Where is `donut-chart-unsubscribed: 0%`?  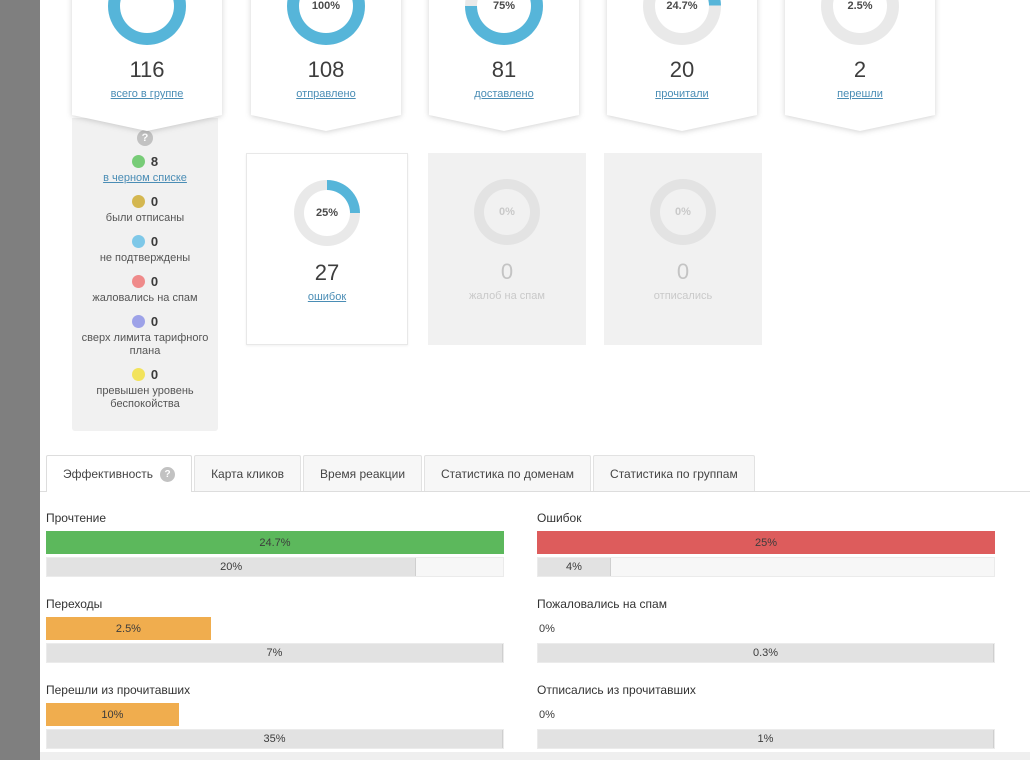
donut-chart-unsubscribed: 0% is located at coordinates (683, 212).